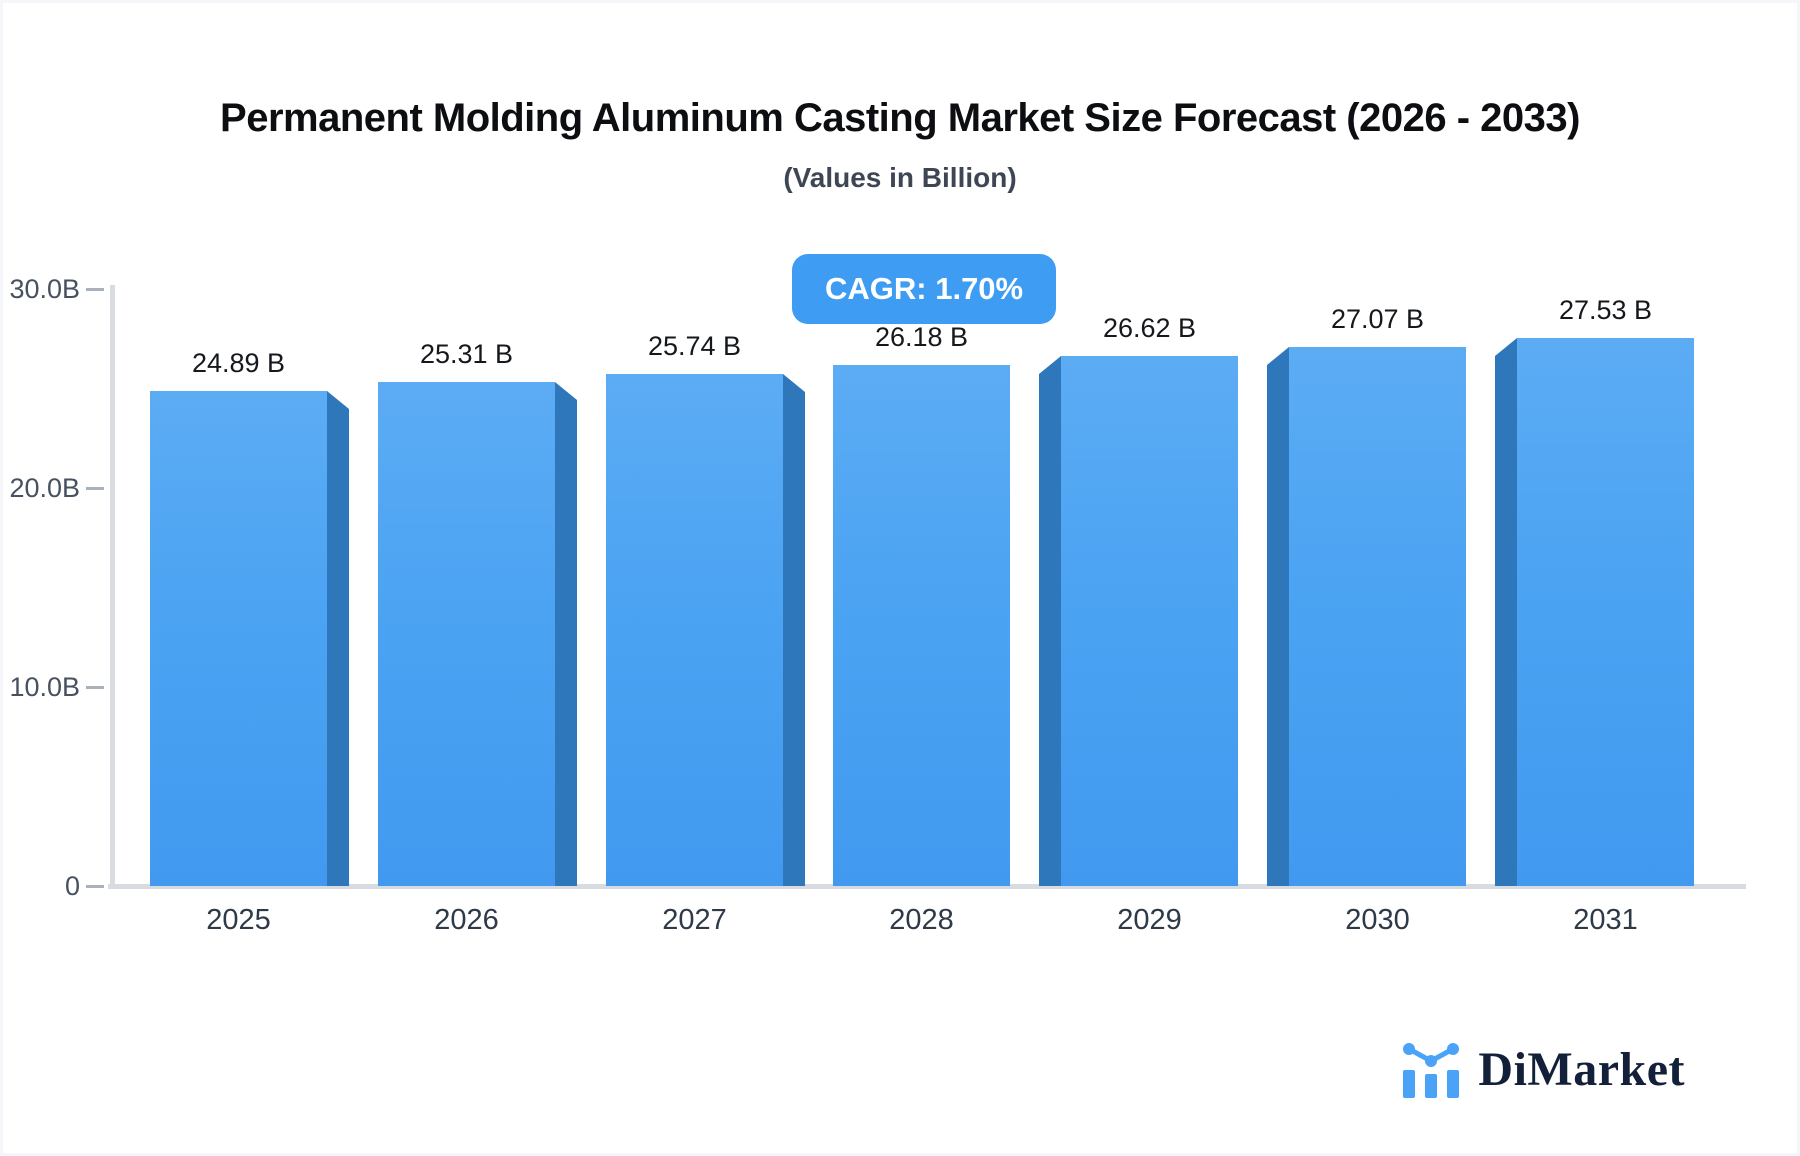  Describe the element at coordinates (900, 177) in the screenshot. I see `chart-subtitle: (Values in Billion)` at that location.